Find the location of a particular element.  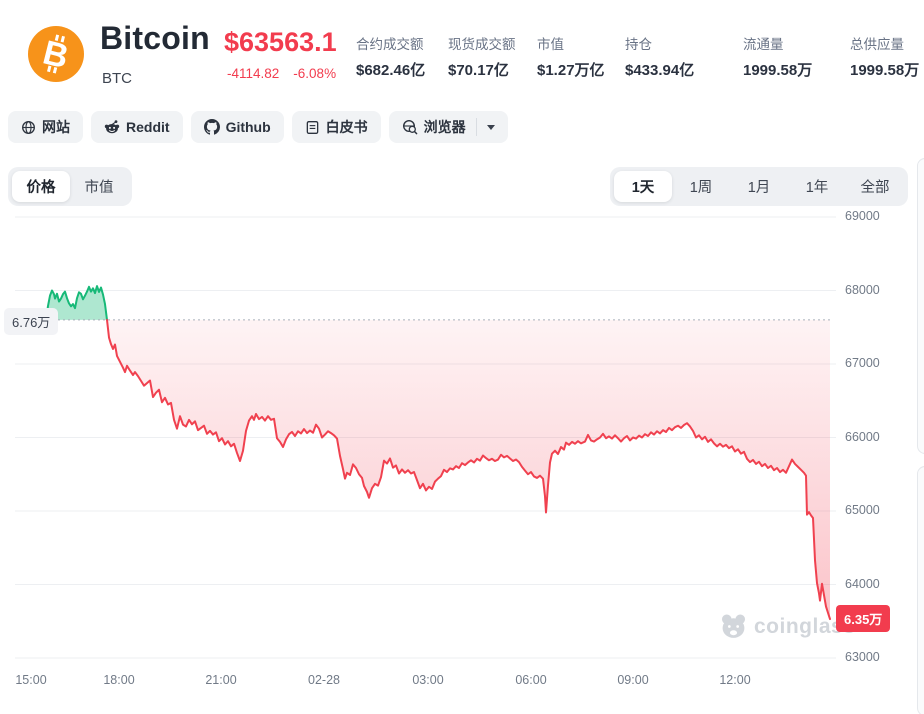

github-button: Github is located at coordinates (237, 127).